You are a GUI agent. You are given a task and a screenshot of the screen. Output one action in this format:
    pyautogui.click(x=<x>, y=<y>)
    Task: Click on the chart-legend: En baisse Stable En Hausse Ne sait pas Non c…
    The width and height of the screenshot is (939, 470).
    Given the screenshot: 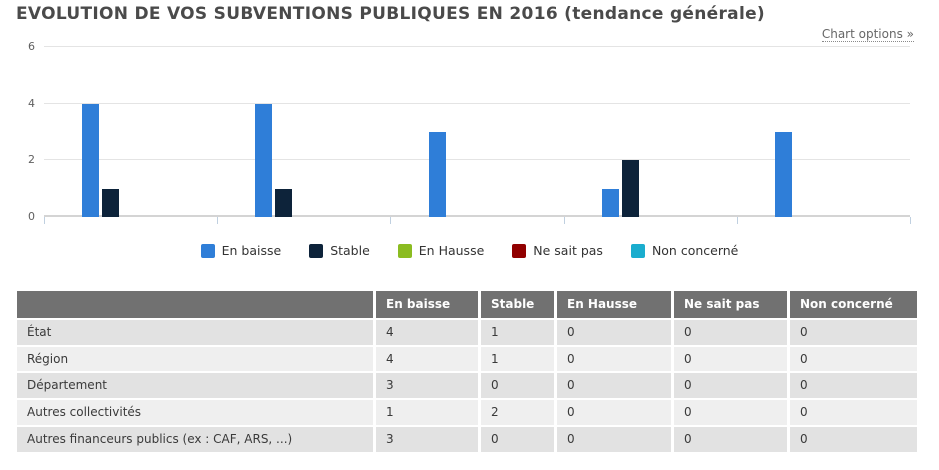 What is the action you would take?
    pyautogui.click(x=469, y=250)
    